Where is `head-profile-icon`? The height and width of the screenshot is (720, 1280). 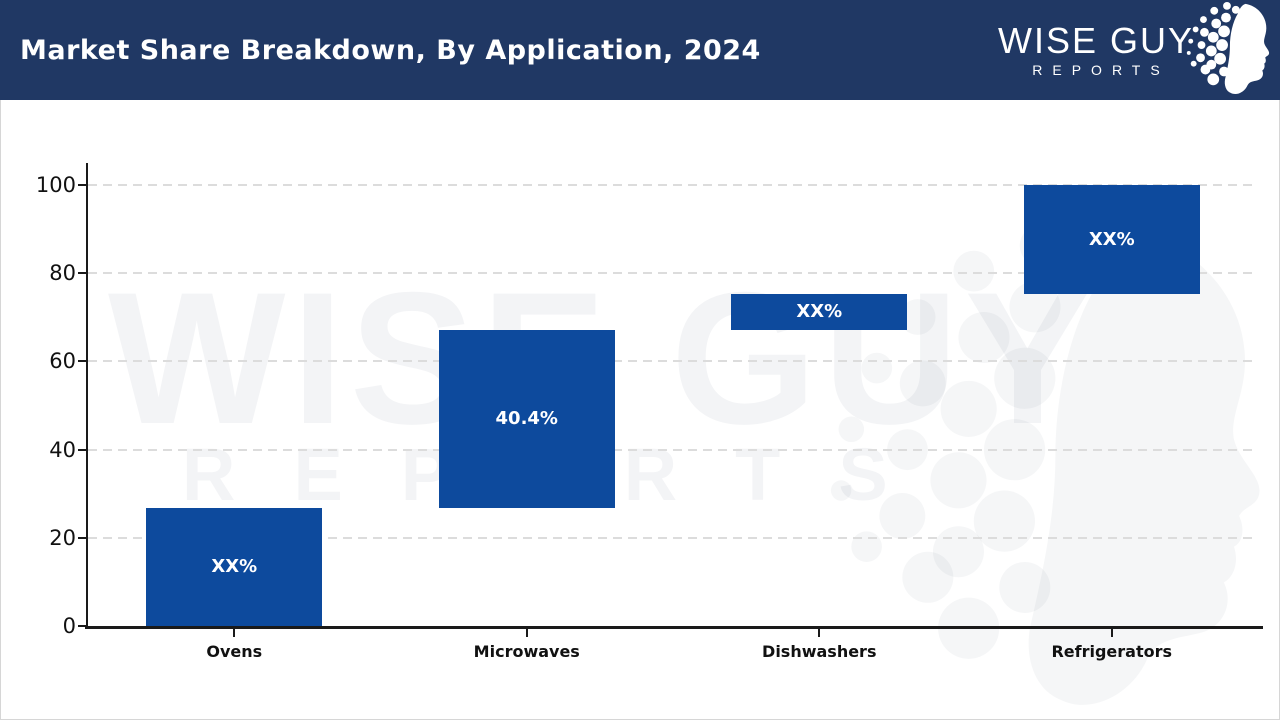
head-profile-icon is located at coordinates (1226, 50).